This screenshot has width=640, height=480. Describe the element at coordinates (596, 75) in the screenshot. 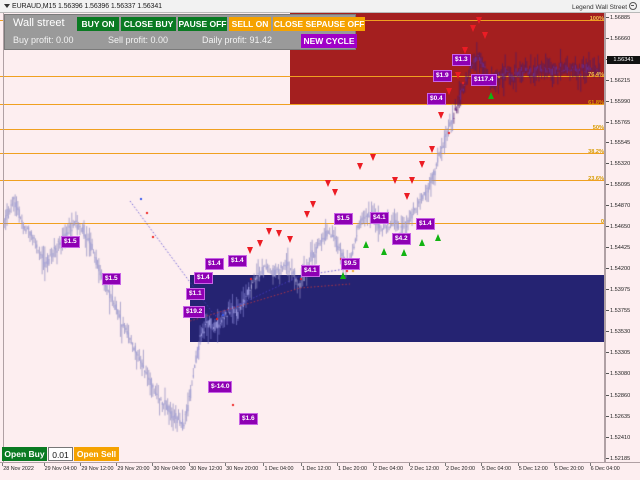

I see `fib-level-label: 76.4%` at that location.